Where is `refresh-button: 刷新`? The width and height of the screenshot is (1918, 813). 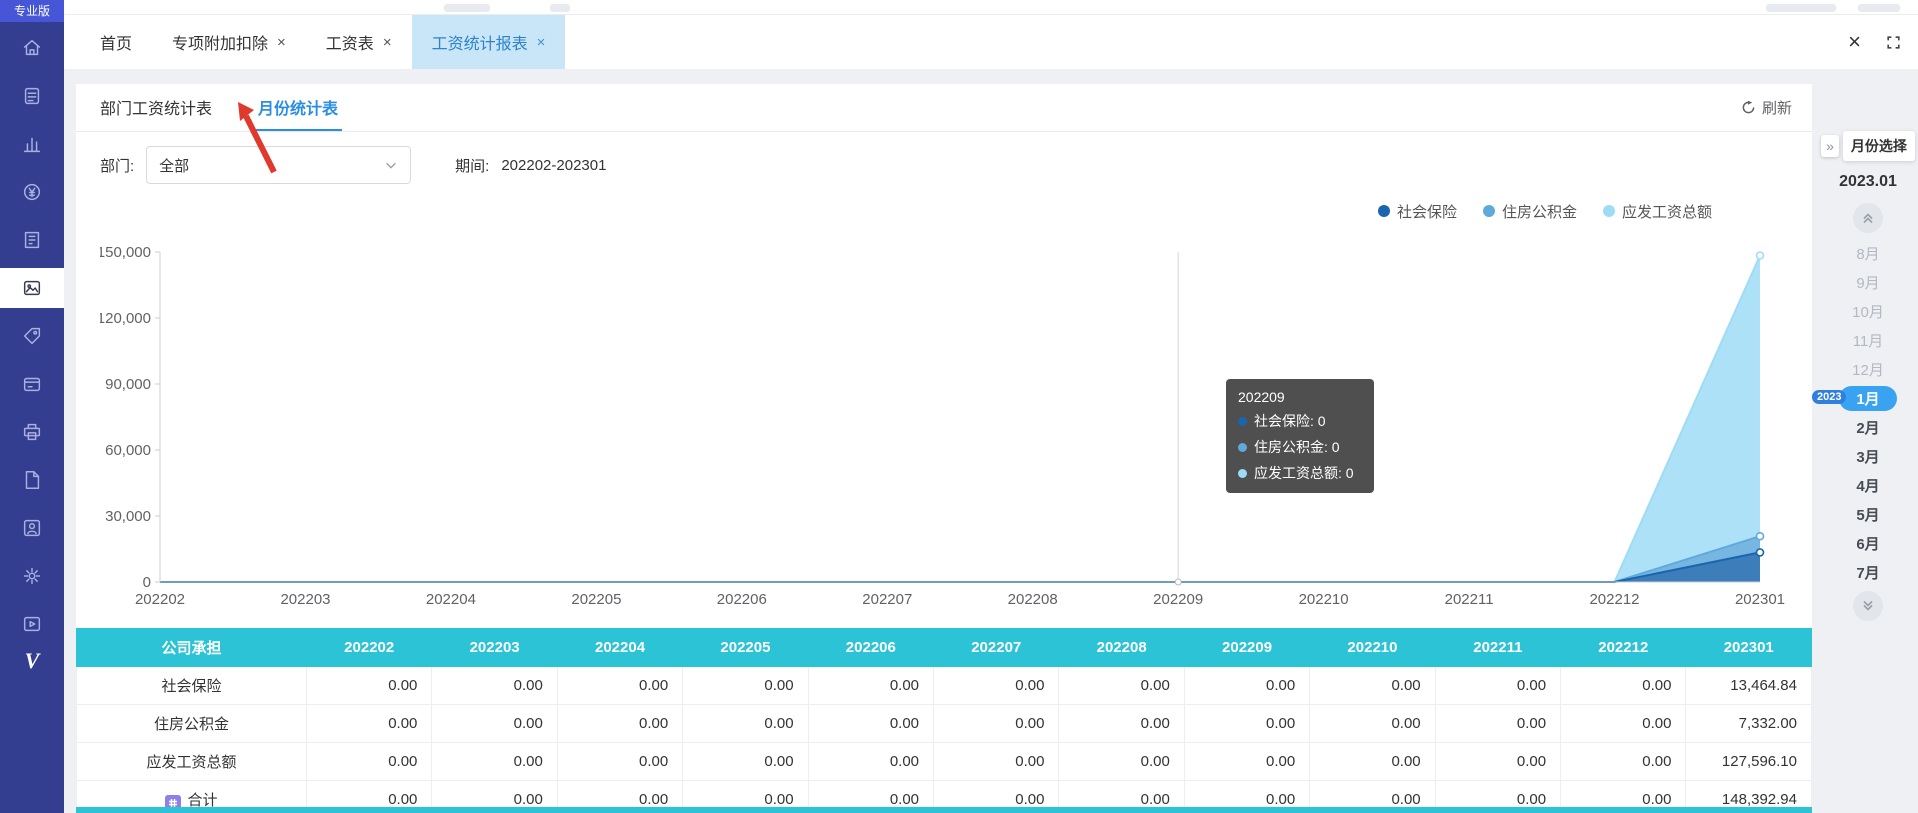
refresh-button: 刷新 is located at coordinates (1766, 107).